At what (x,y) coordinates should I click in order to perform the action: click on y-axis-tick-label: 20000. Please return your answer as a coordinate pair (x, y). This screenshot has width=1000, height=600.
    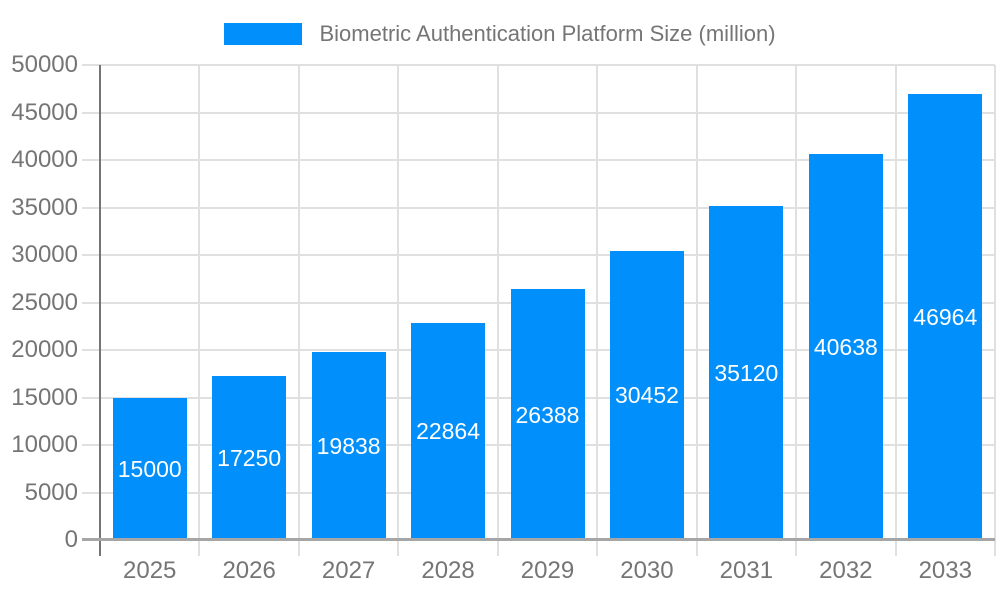
    Looking at the image, I should click on (44, 349).